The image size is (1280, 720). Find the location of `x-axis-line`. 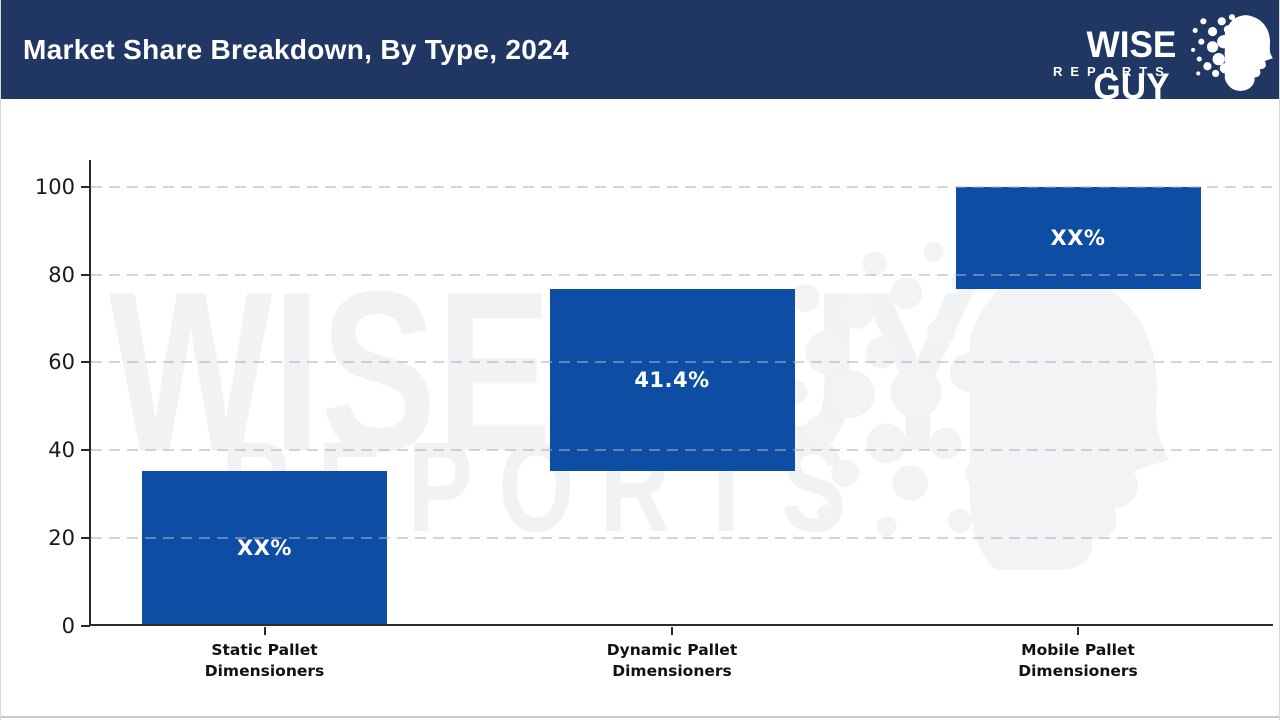

x-axis-line is located at coordinates (681, 625).